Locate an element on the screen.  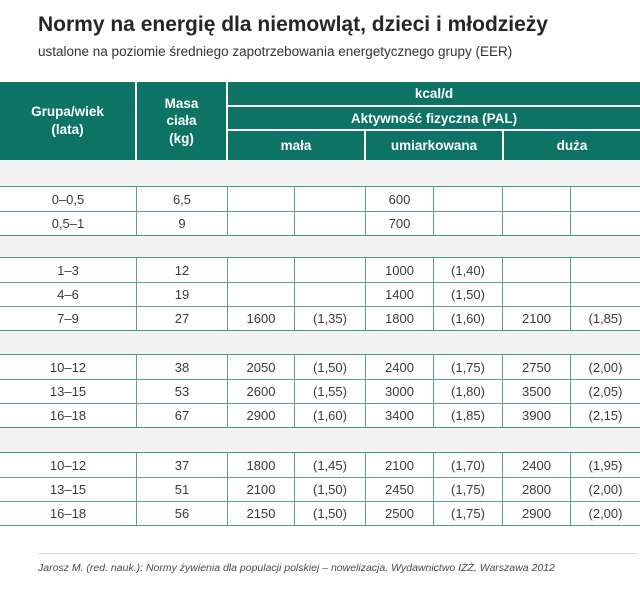
cell-moderate-pal: (1,80) is located at coordinates (468, 391).